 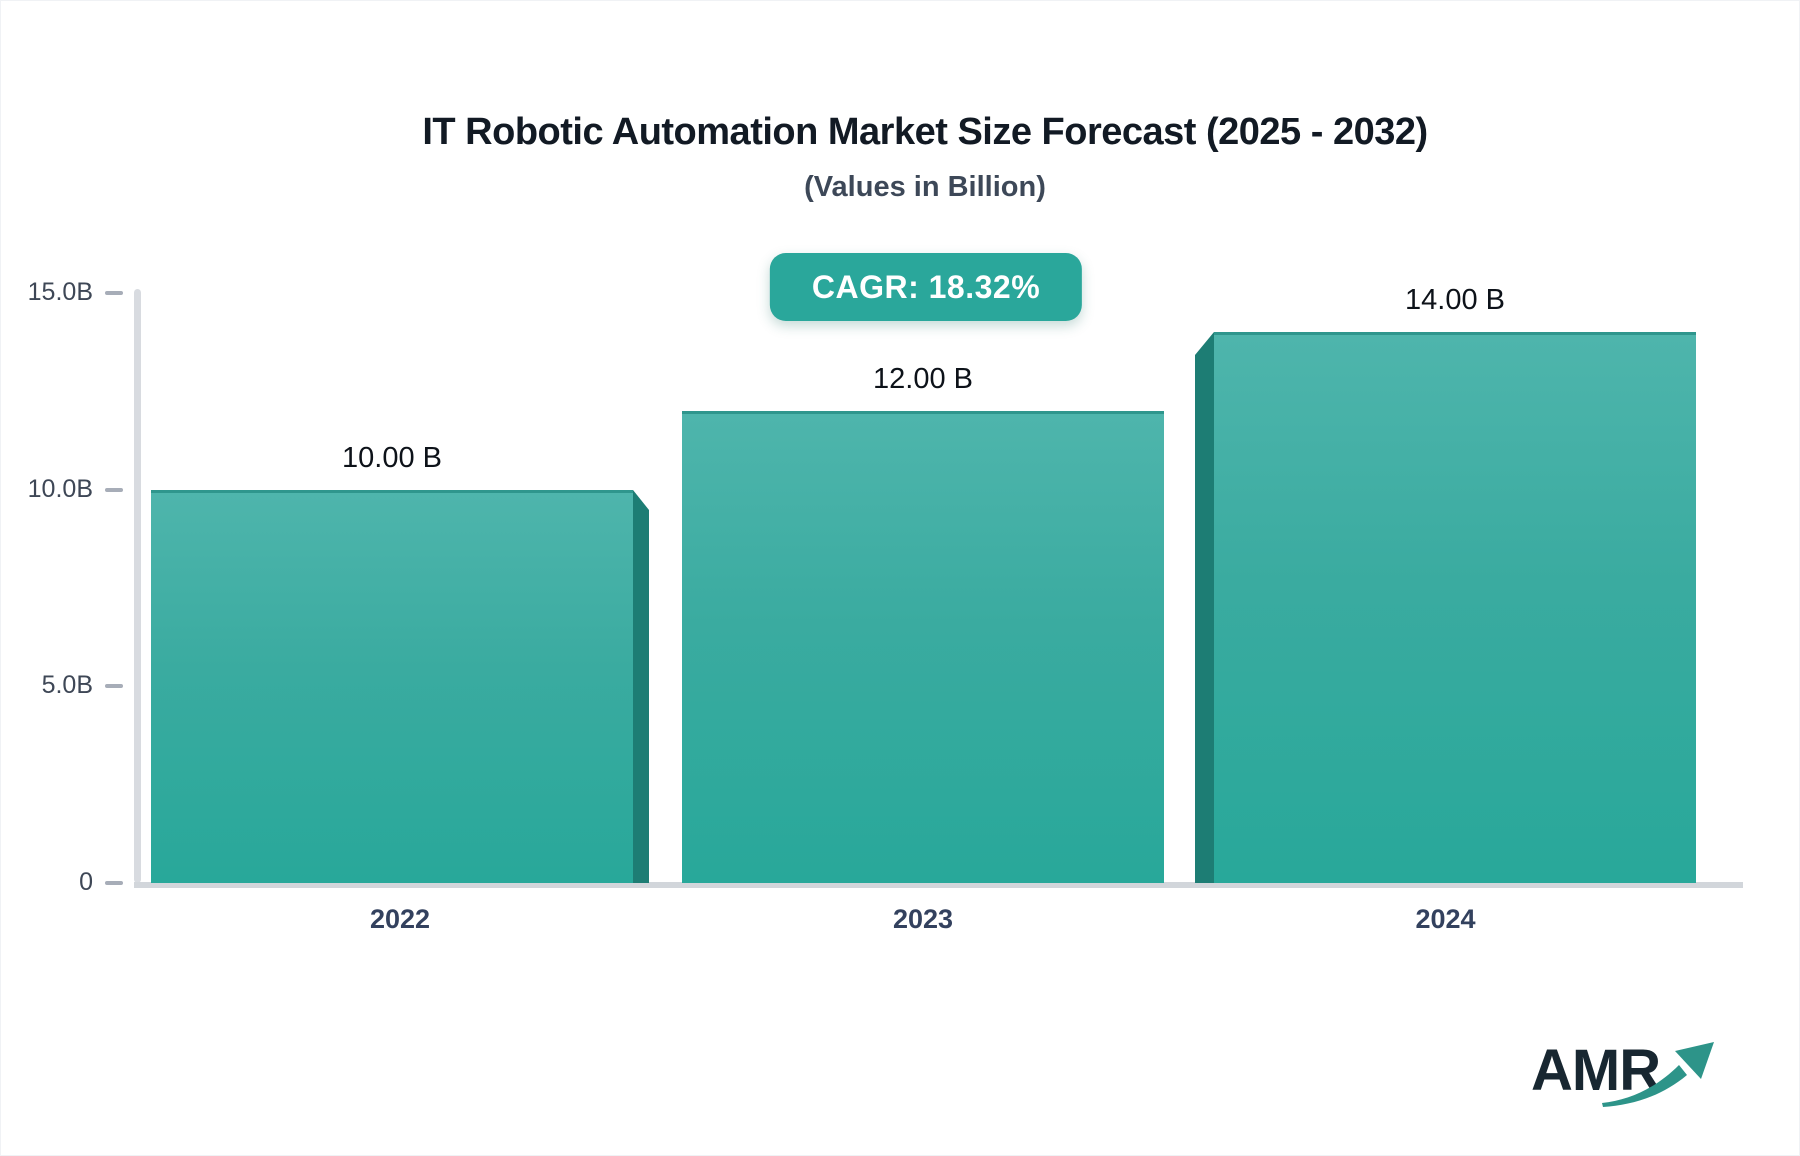 What do you see at coordinates (60, 488) in the screenshot?
I see `y-tick-label: 10.0B` at bounding box center [60, 488].